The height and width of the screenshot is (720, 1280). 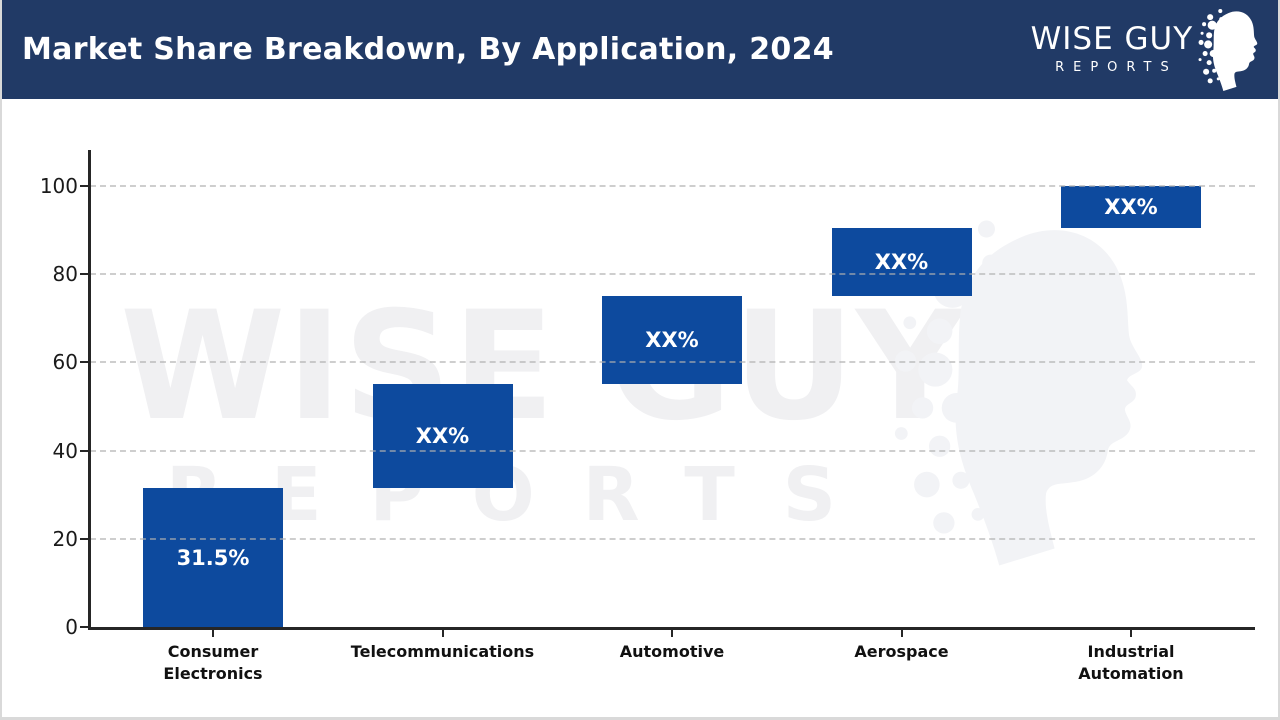 I want to click on x-tick-label: Automotive, so click(x=672, y=651).